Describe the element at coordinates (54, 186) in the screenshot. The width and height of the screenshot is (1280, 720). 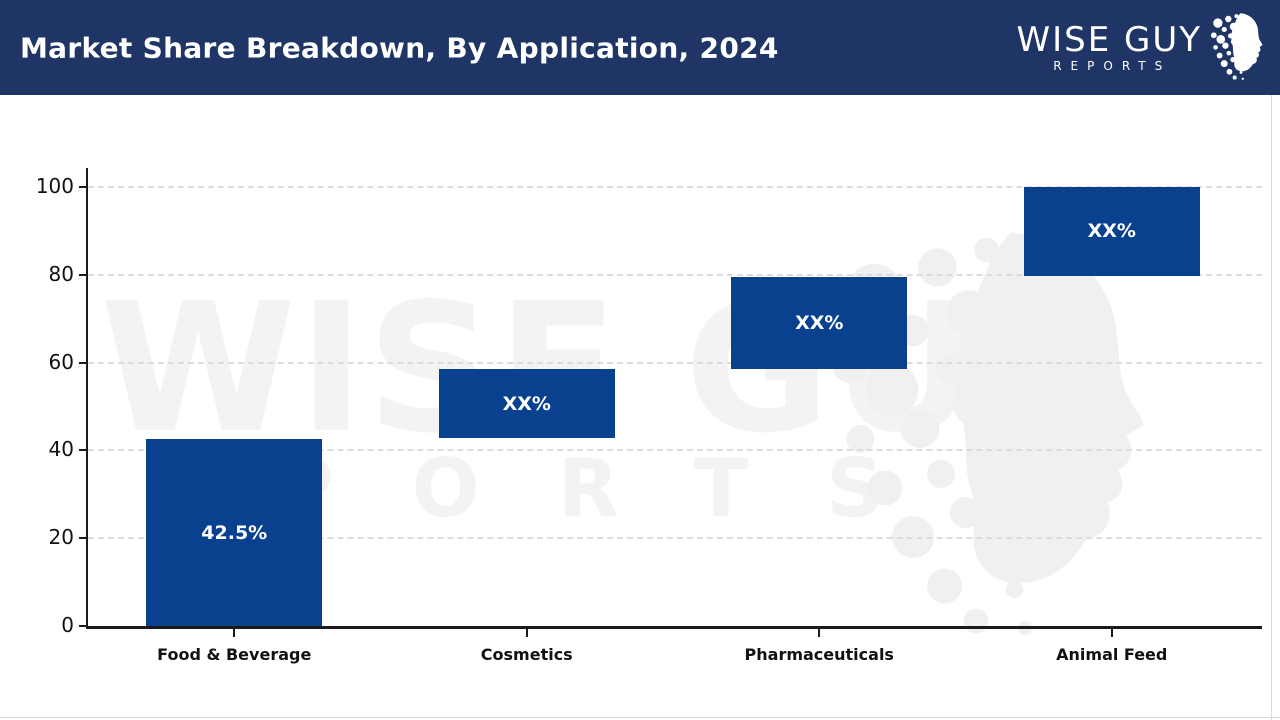
I see `y-tick-label-100: 100` at that location.